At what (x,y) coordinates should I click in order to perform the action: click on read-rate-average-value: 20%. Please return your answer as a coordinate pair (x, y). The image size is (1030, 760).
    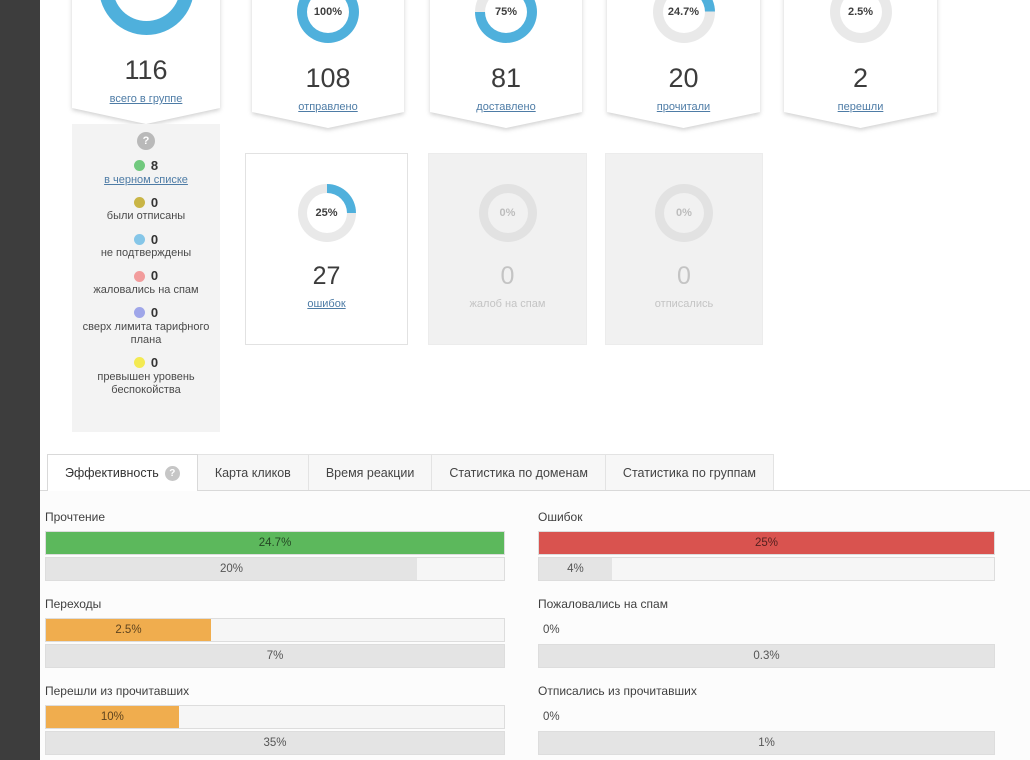
    Looking at the image, I should click on (231, 569).